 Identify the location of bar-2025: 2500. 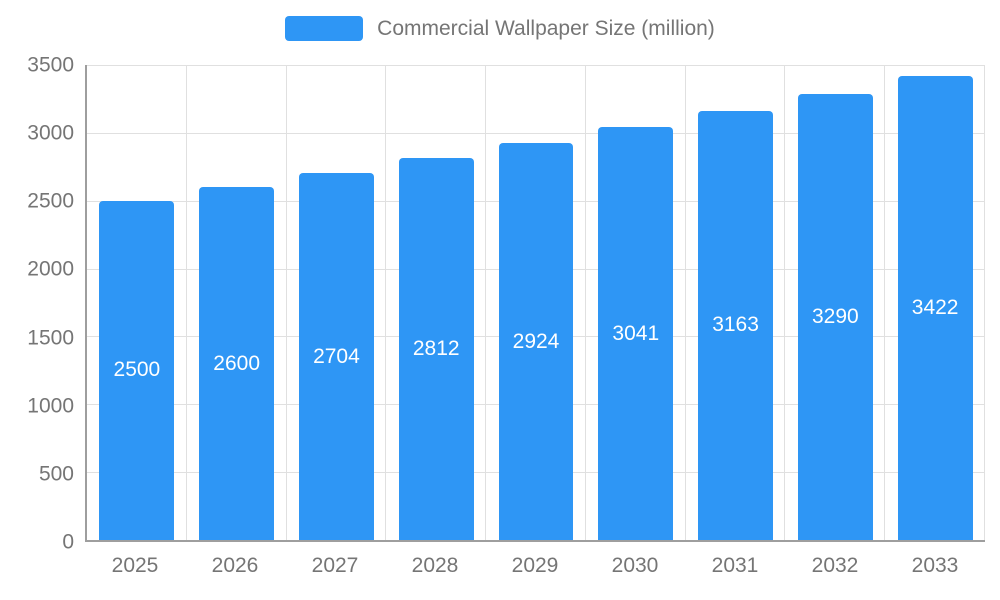
(137, 370).